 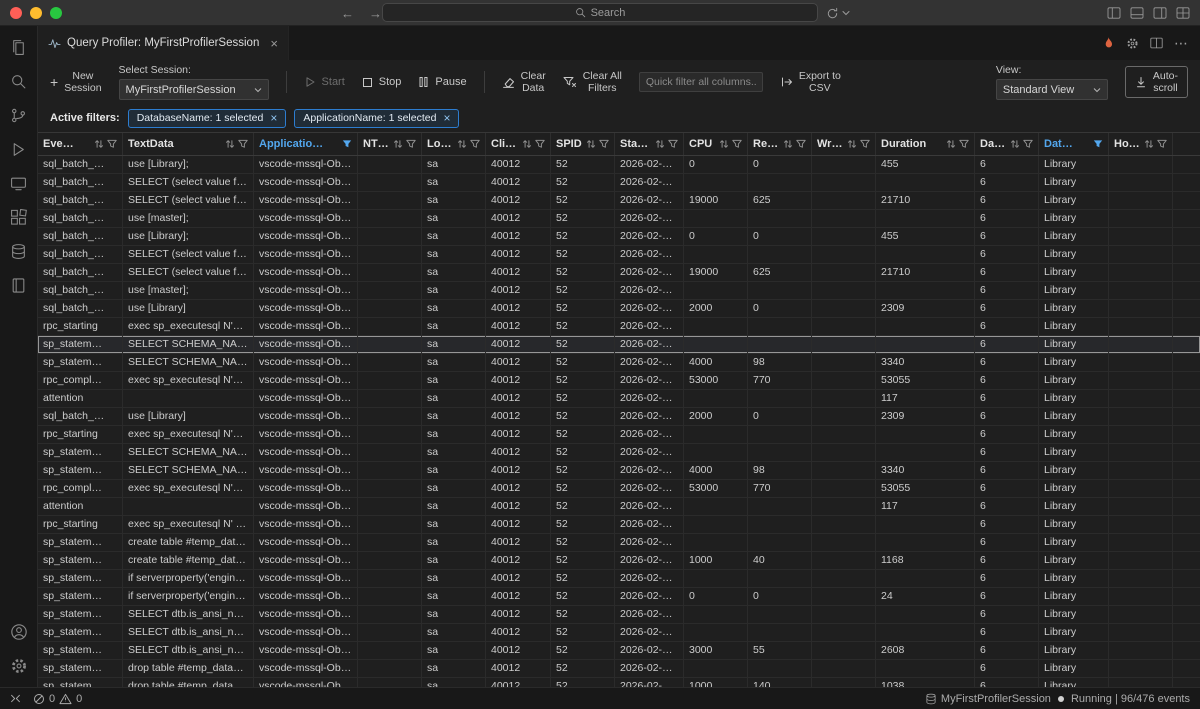 What do you see at coordinates (19, 115) in the screenshot?
I see `source-control-icon` at bounding box center [19, 115].